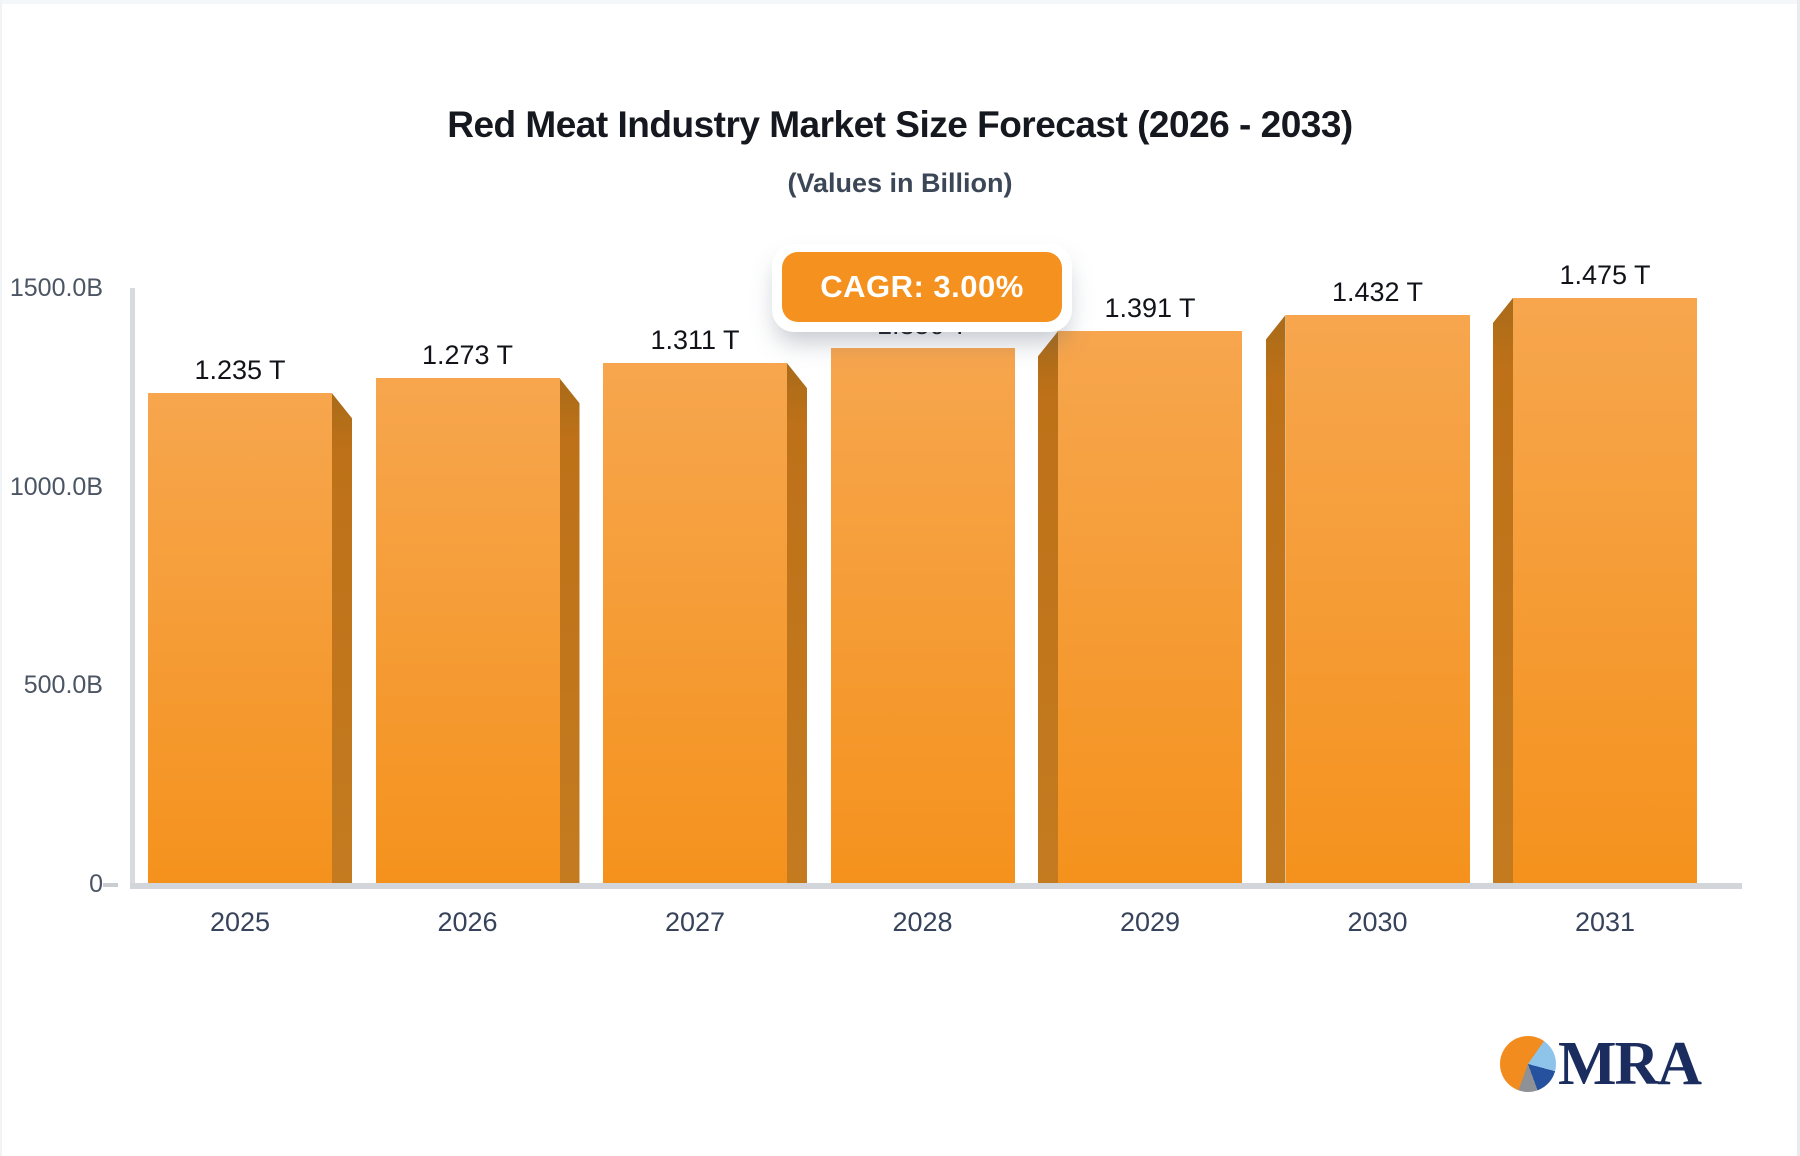 This screenshot has width=1800, height=1156. Describe the element at coordinates (467, 922) in the screenshot. I see `x-axis-label: 2026` at that location.